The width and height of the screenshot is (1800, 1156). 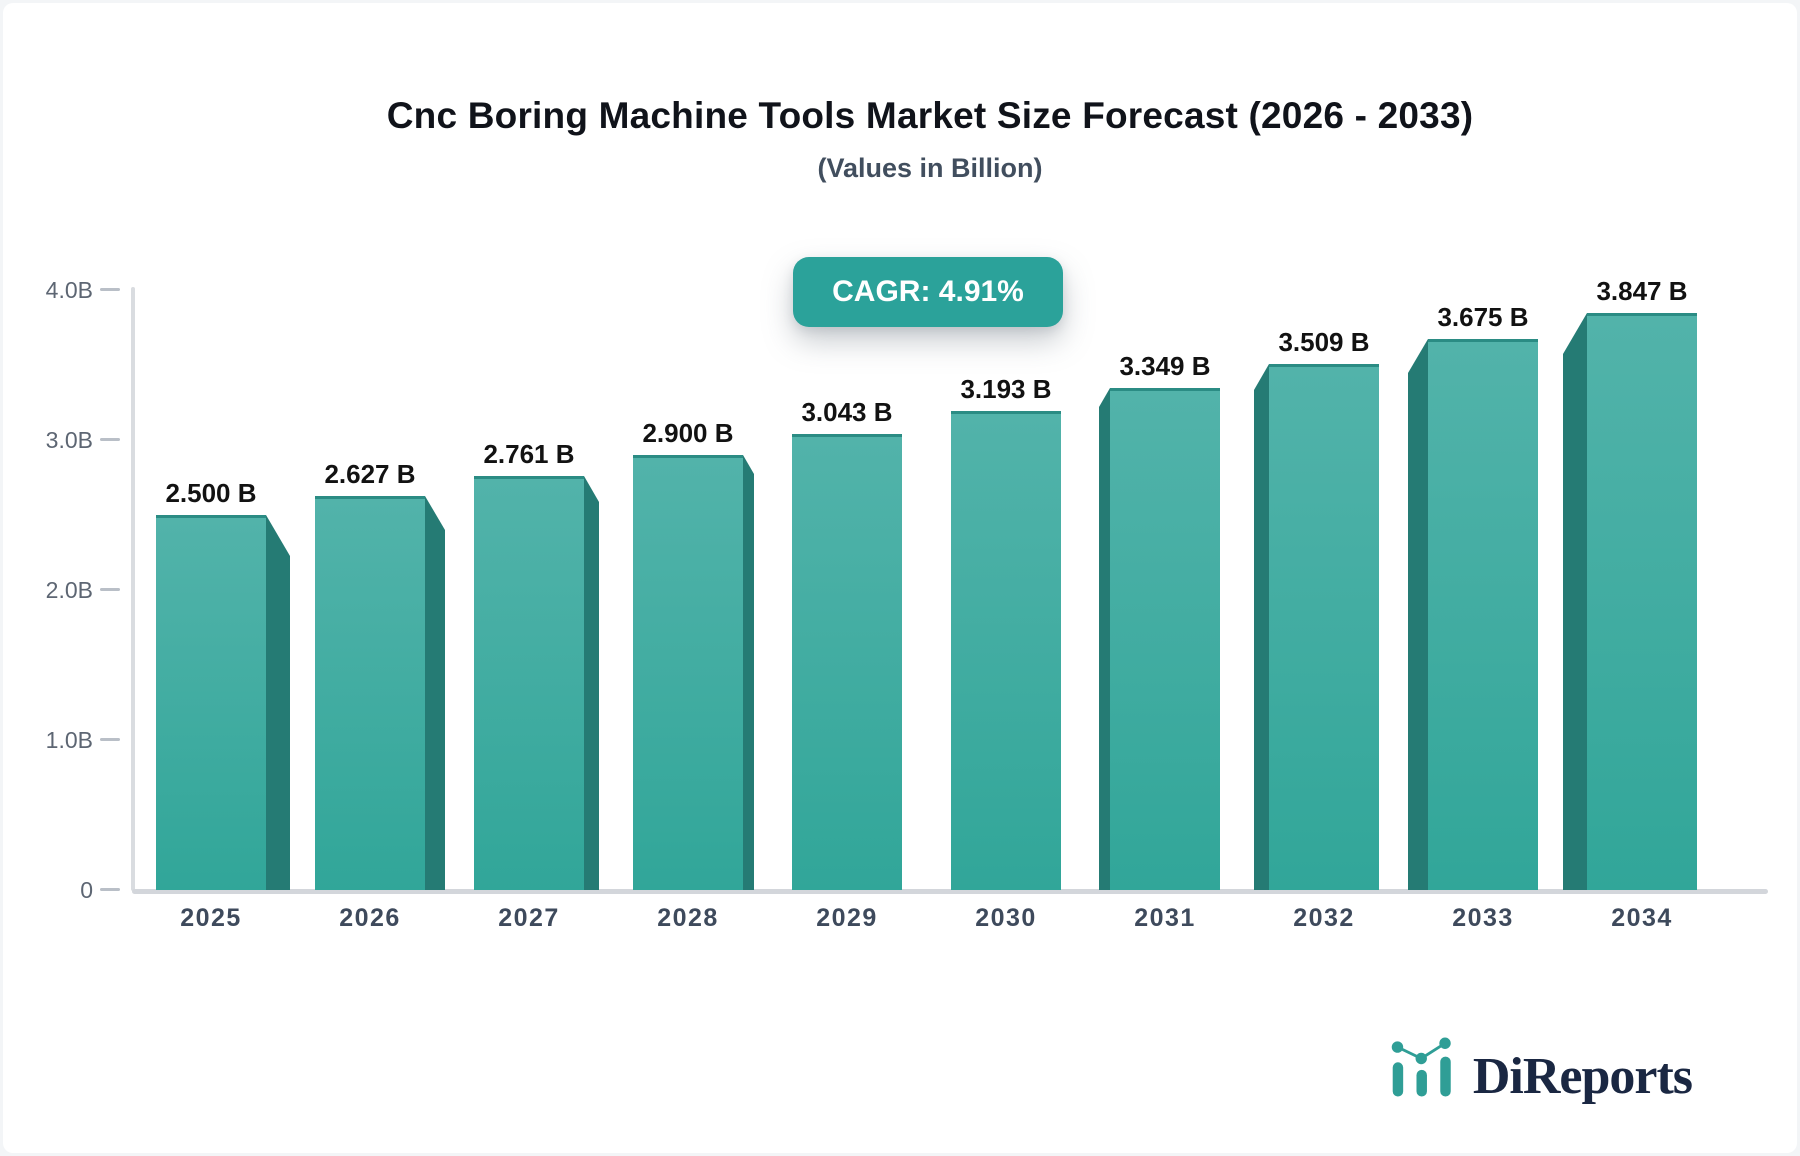 I want to click on chart-subtitle: (Values in Billion), so click(x=930, y=168).